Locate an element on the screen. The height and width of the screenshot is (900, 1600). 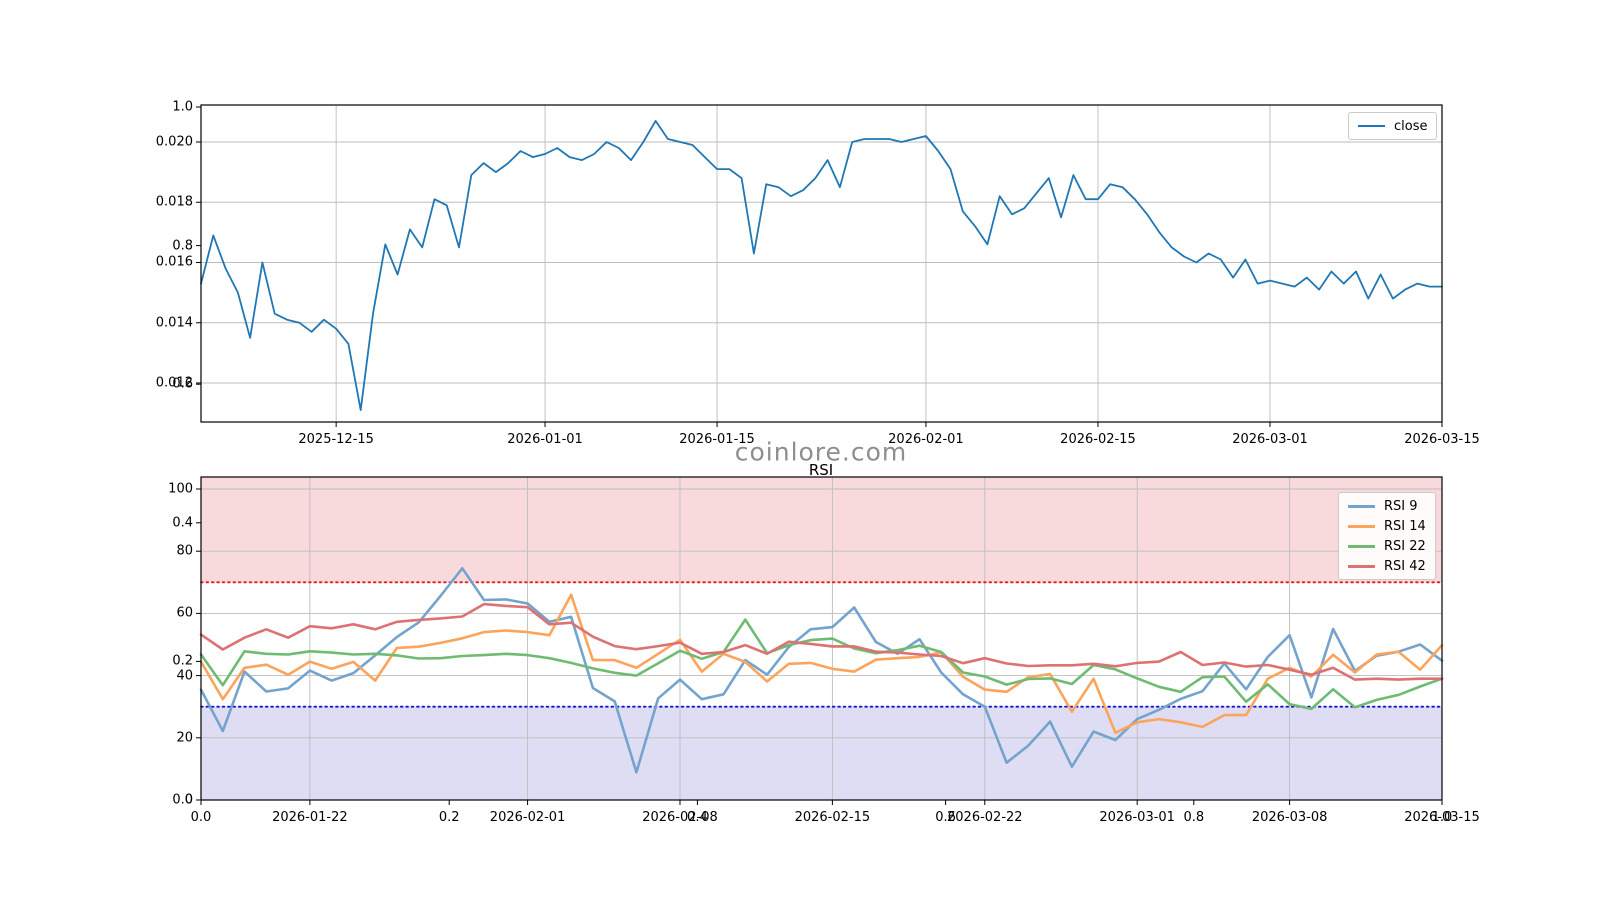
price-y-tick-label: 0.012 is located at coordinates (174, 383).